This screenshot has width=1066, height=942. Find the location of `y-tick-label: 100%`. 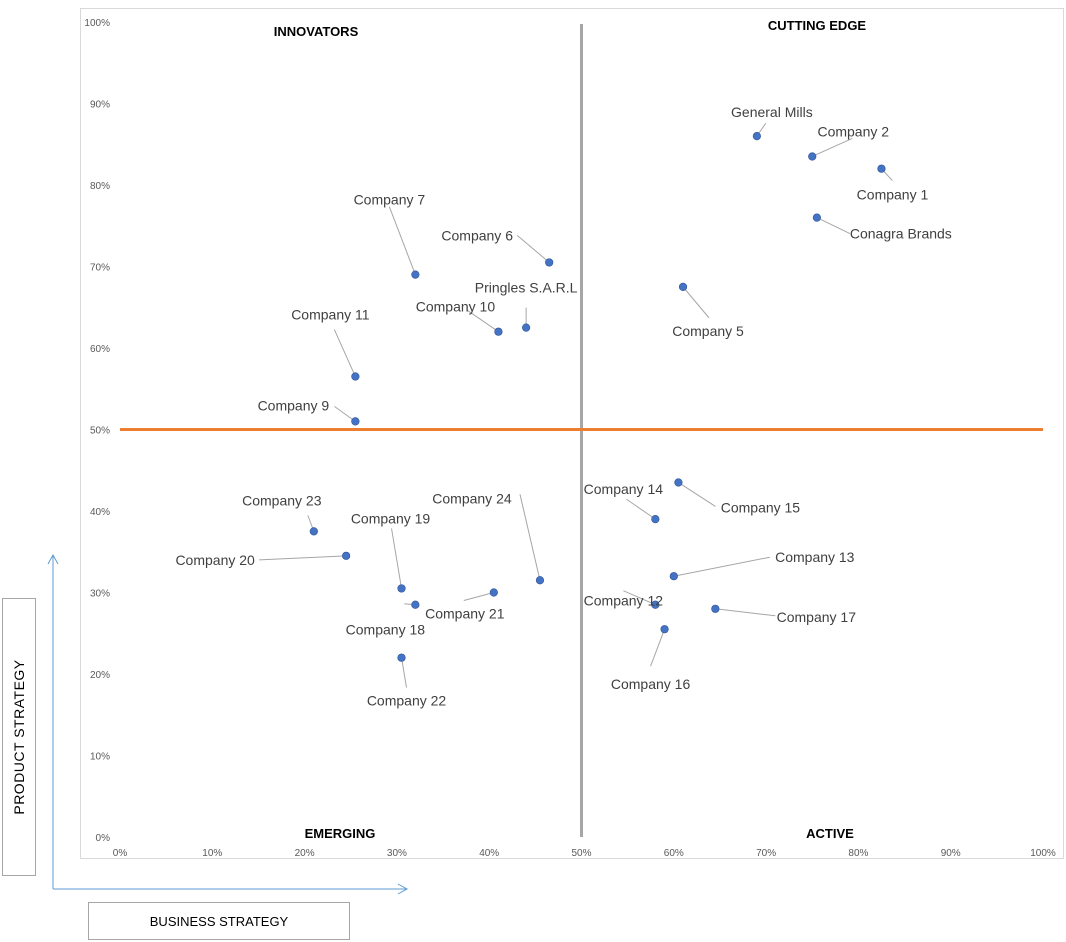

y-tick-label: 100% is located at coordinates (97, 23).